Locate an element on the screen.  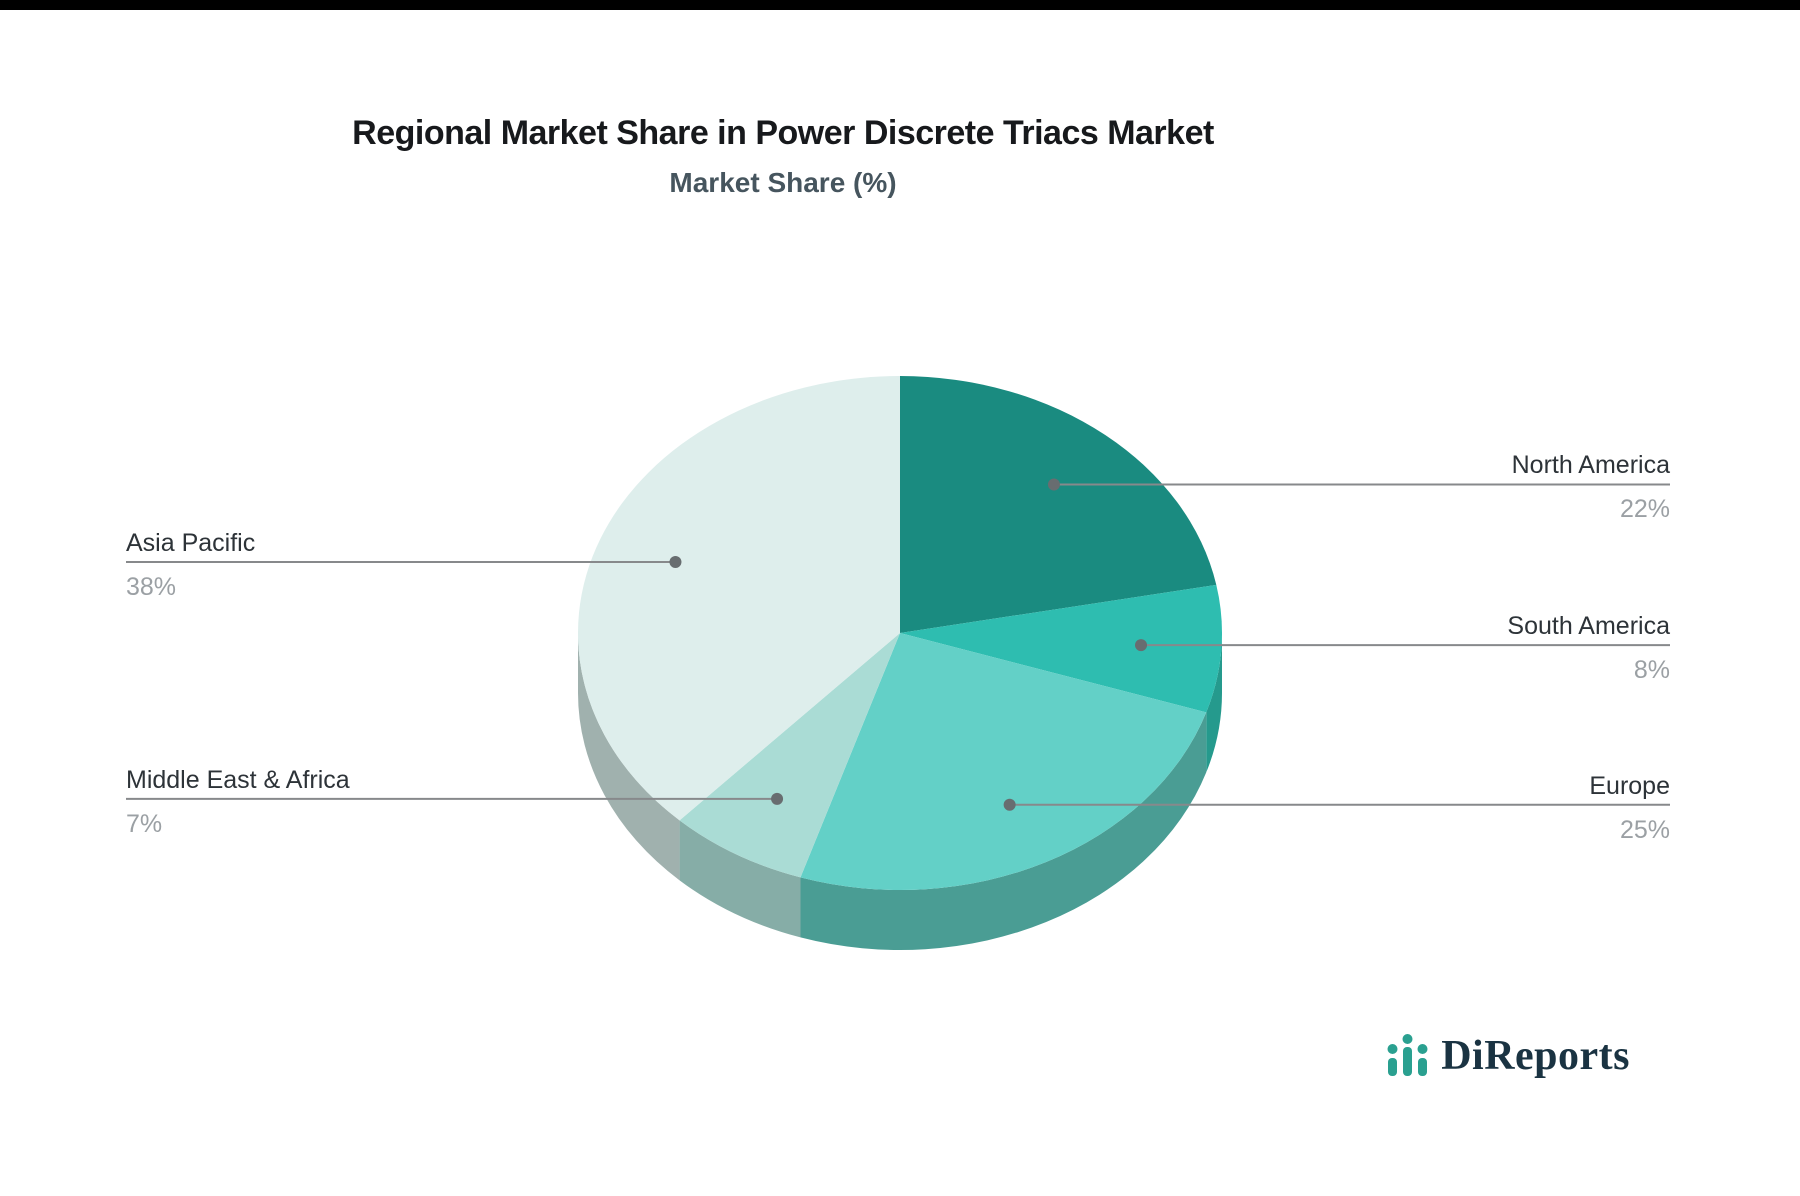
pie-slice-europe-side is located at coordinates (1003, 831).